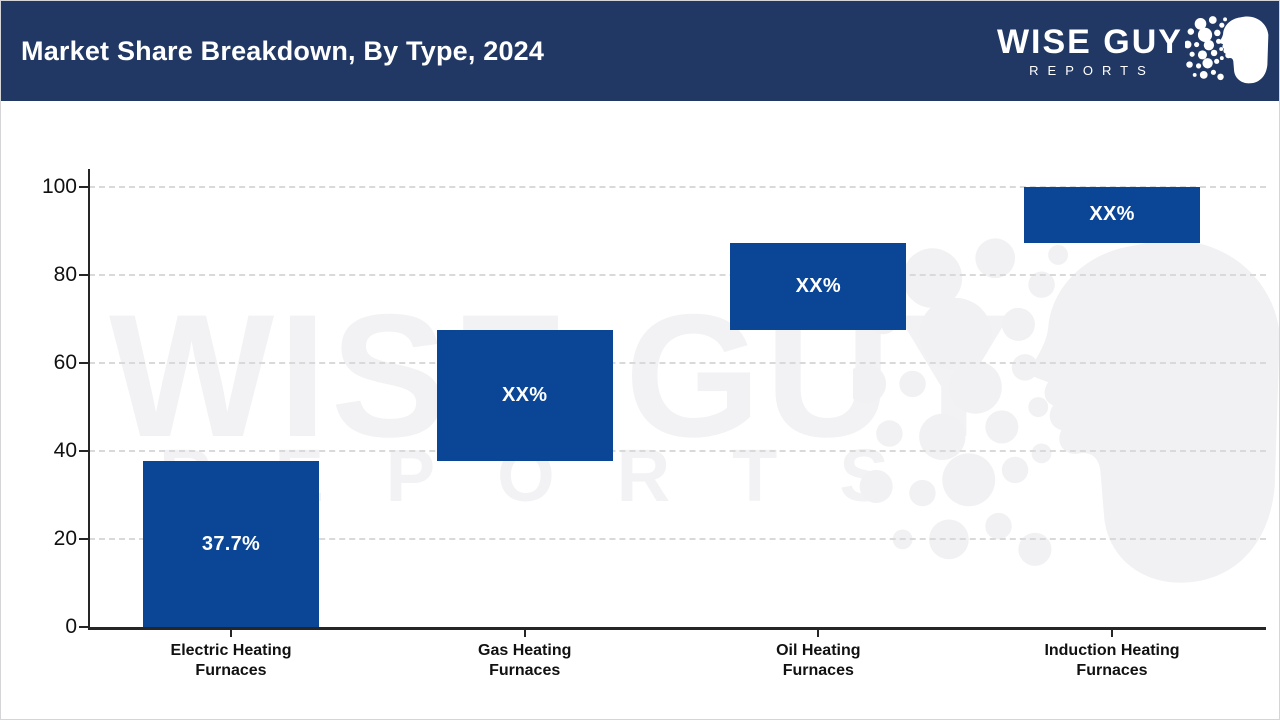 The height and width of the screenshot is (720, 1280). Describe the element at coordinates (59, 186) in the screenshot. I see `y-tick-label-100: 100` at that location.